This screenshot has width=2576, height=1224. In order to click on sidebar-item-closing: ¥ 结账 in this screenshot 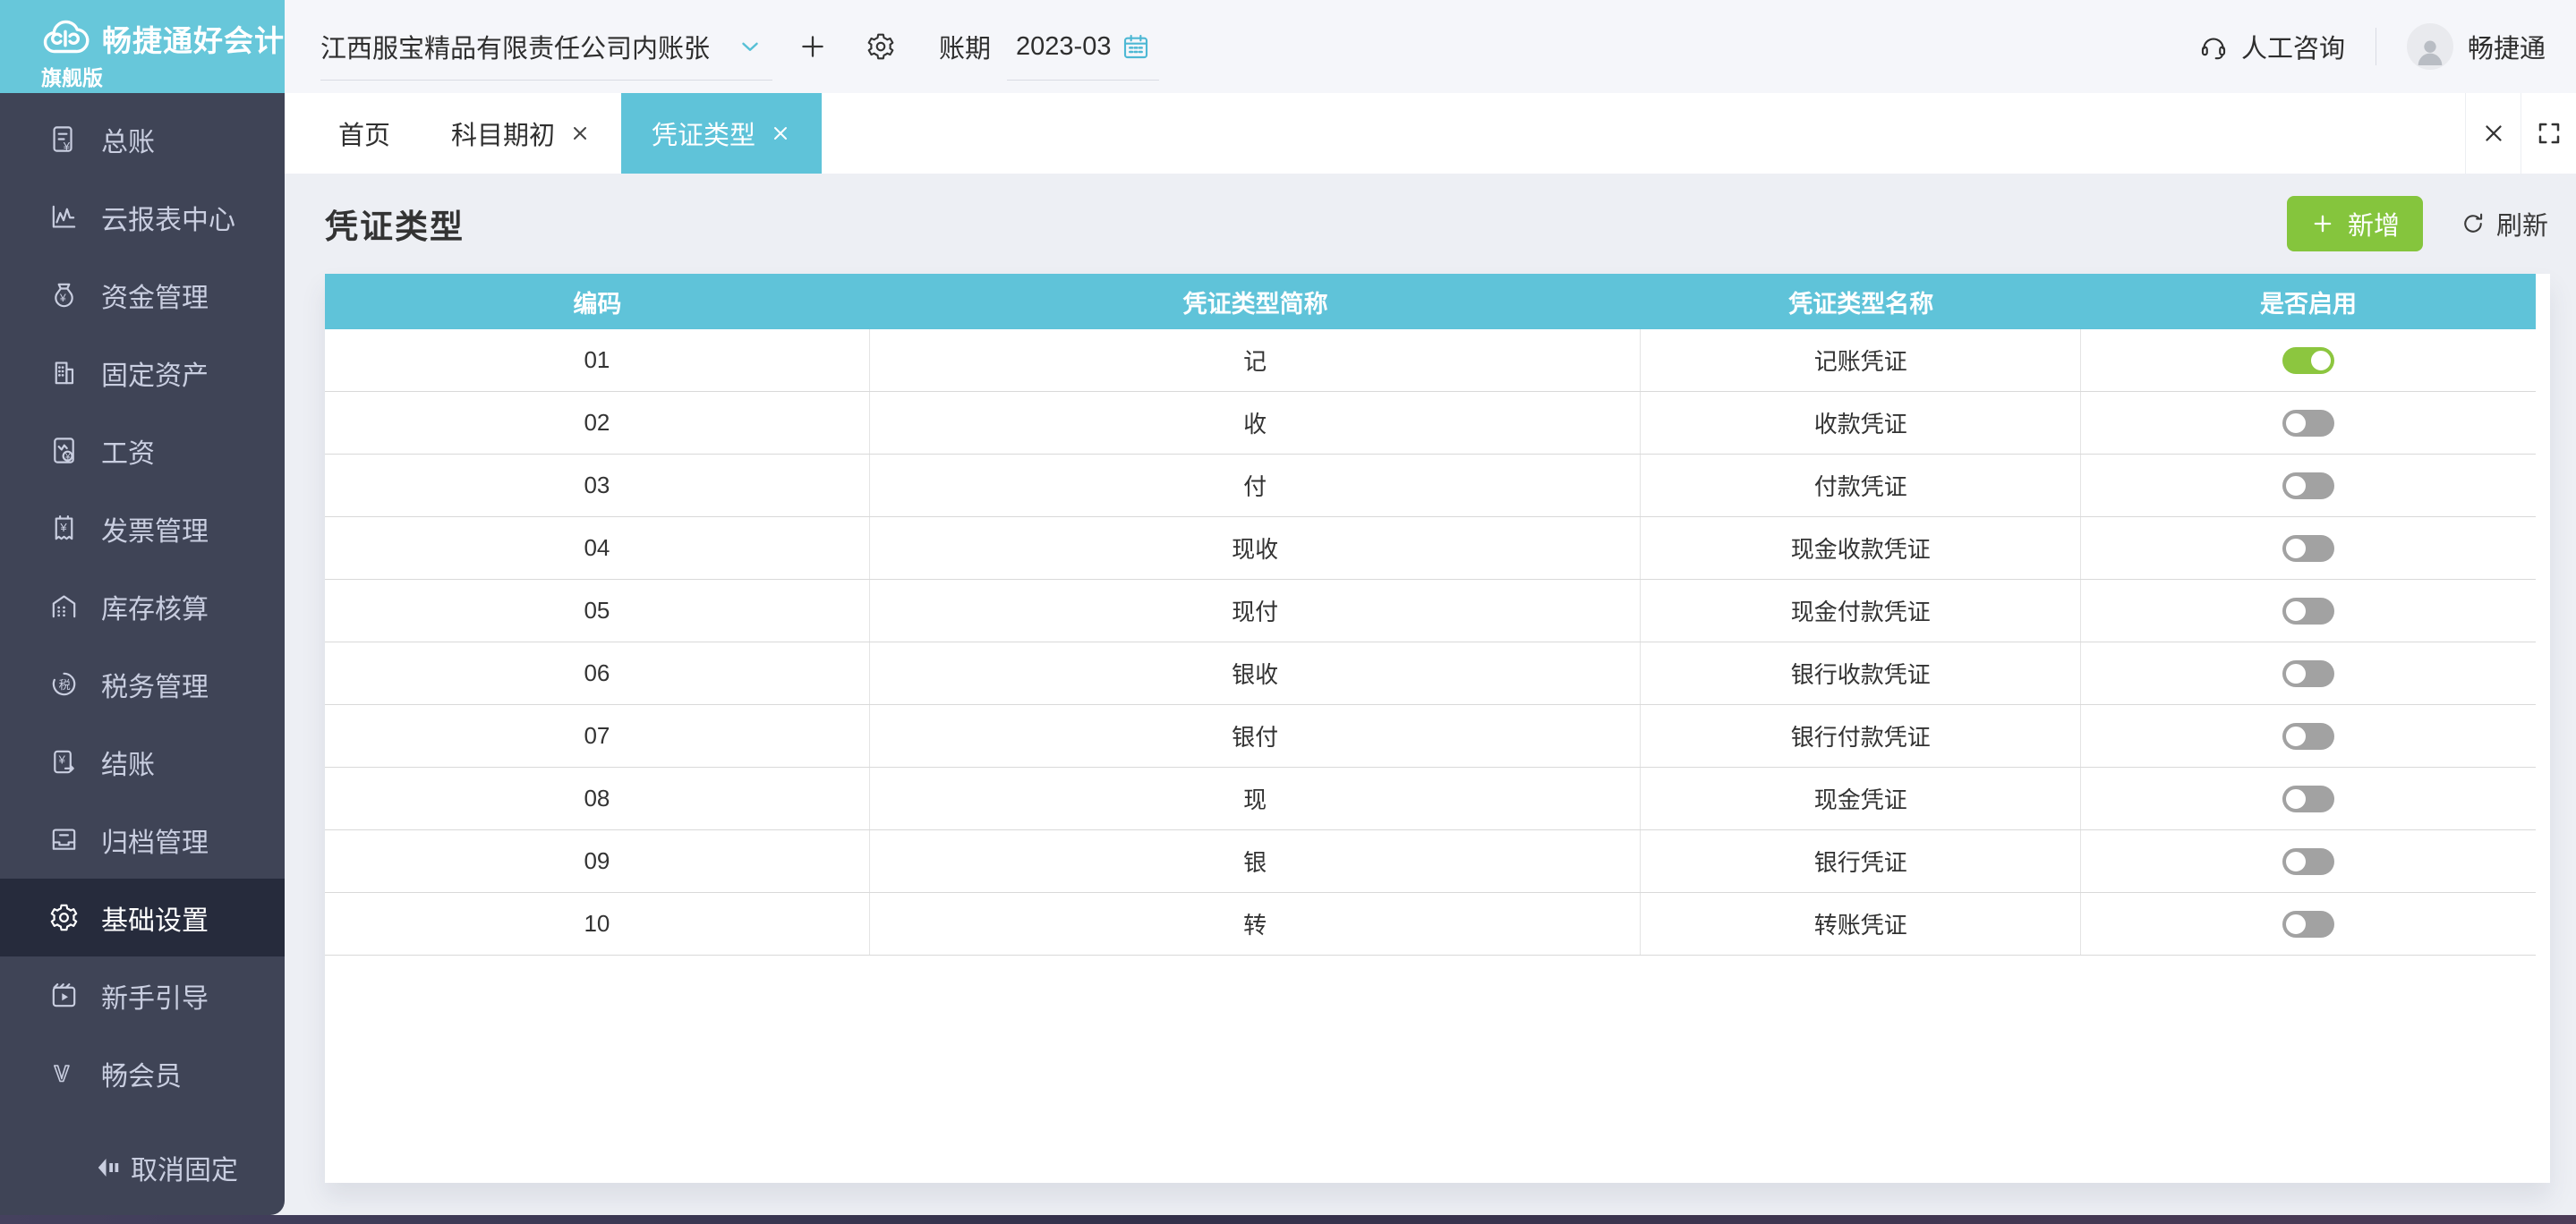, I will do `click(142, 762)`.